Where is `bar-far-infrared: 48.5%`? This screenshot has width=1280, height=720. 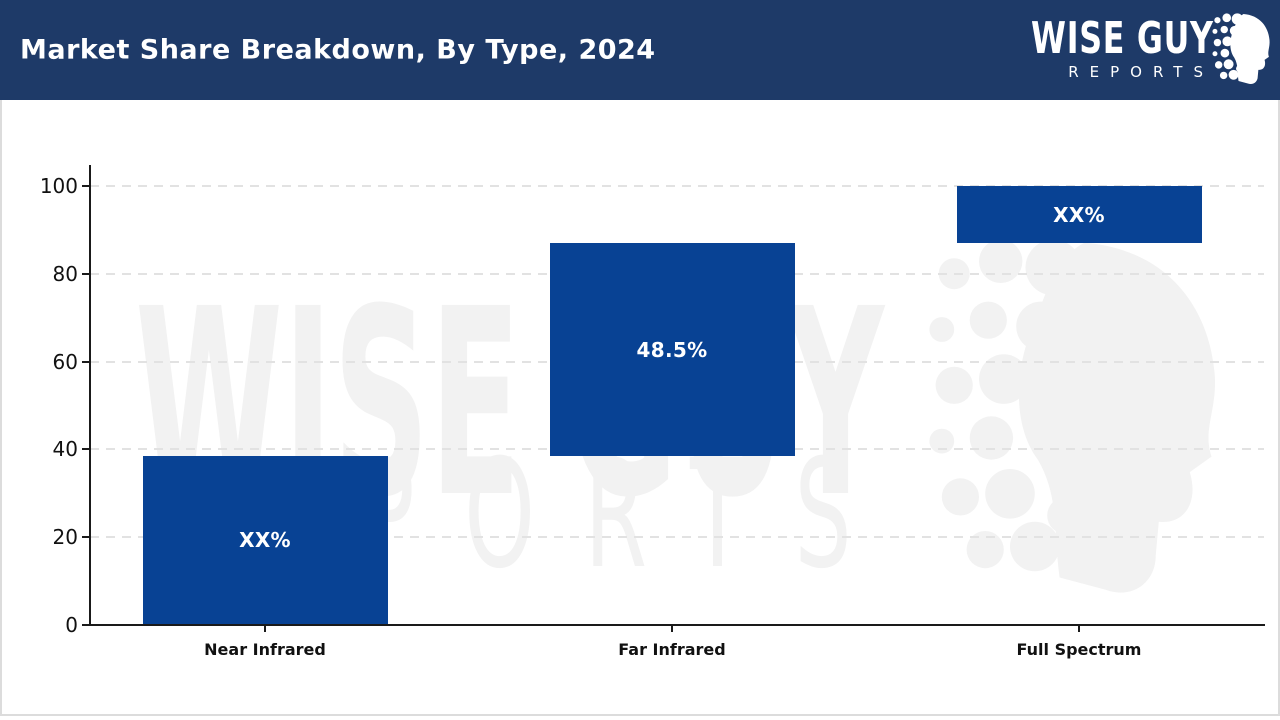 bar-far-infrared: 48.5% is located at coordinates (672, 349).